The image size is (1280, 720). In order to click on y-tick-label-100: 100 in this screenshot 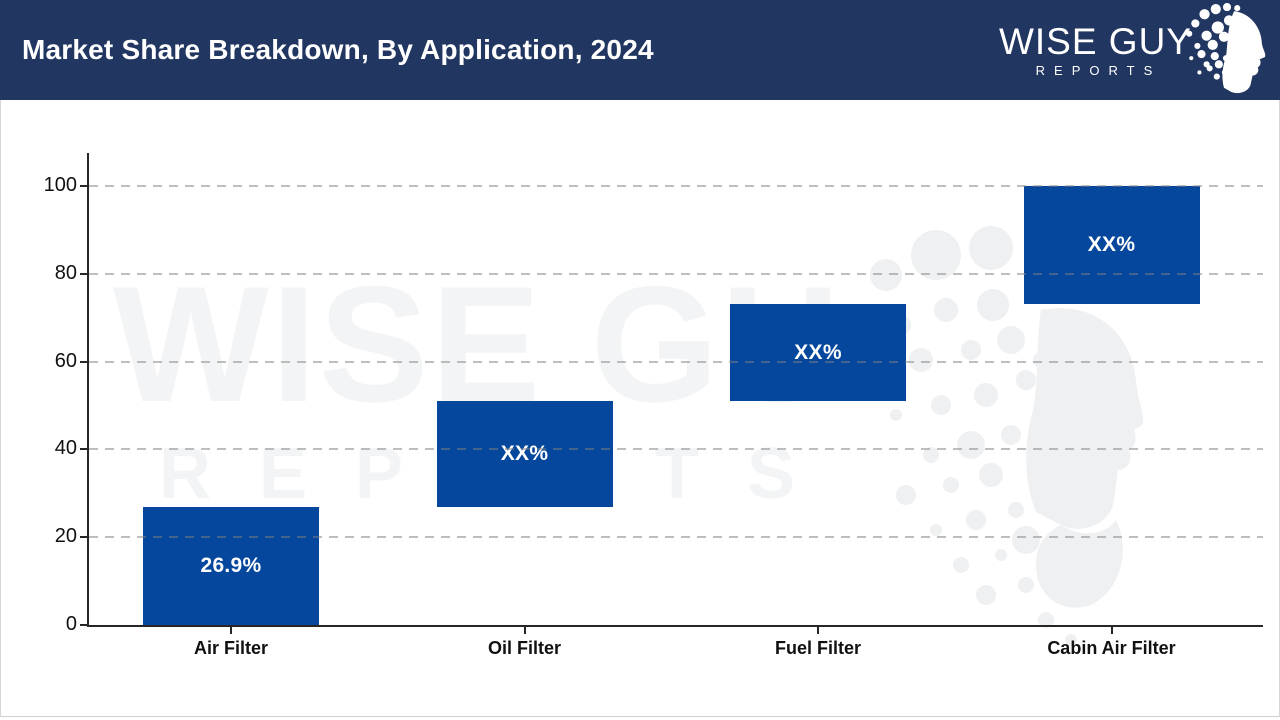, I will do `click(60, 184)`.